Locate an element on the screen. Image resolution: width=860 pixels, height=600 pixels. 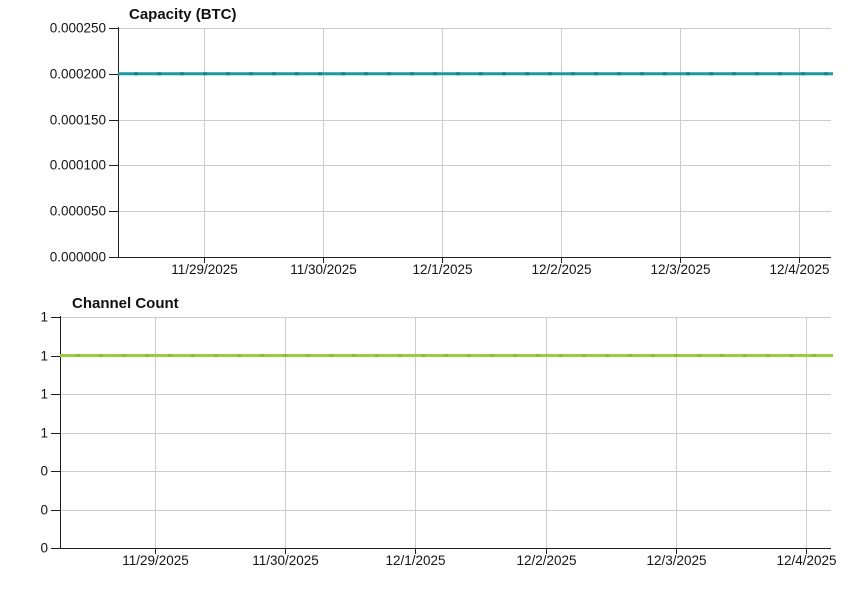
y-tick-label: 0.000150 is located at coordinates (78, 120).